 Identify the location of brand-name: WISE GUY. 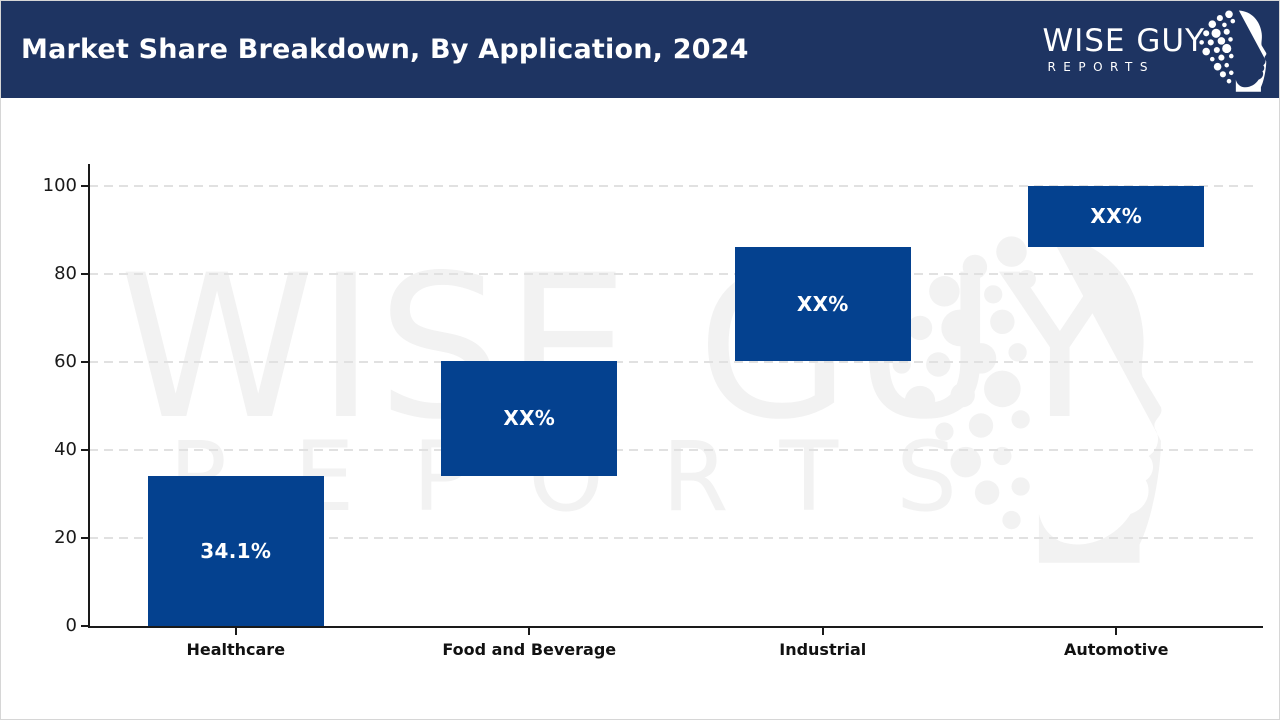
(1123, 41).